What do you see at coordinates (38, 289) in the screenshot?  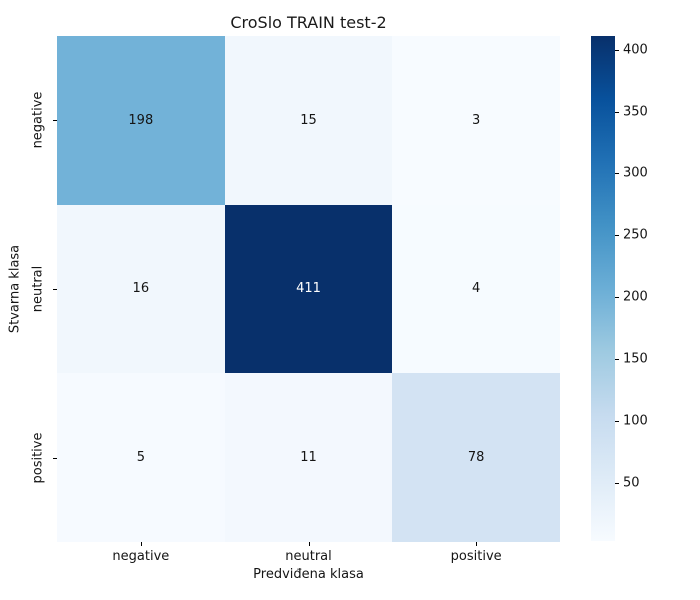 I see `y-tick-label-neutral: neutral` at bounding box center [38, 289].